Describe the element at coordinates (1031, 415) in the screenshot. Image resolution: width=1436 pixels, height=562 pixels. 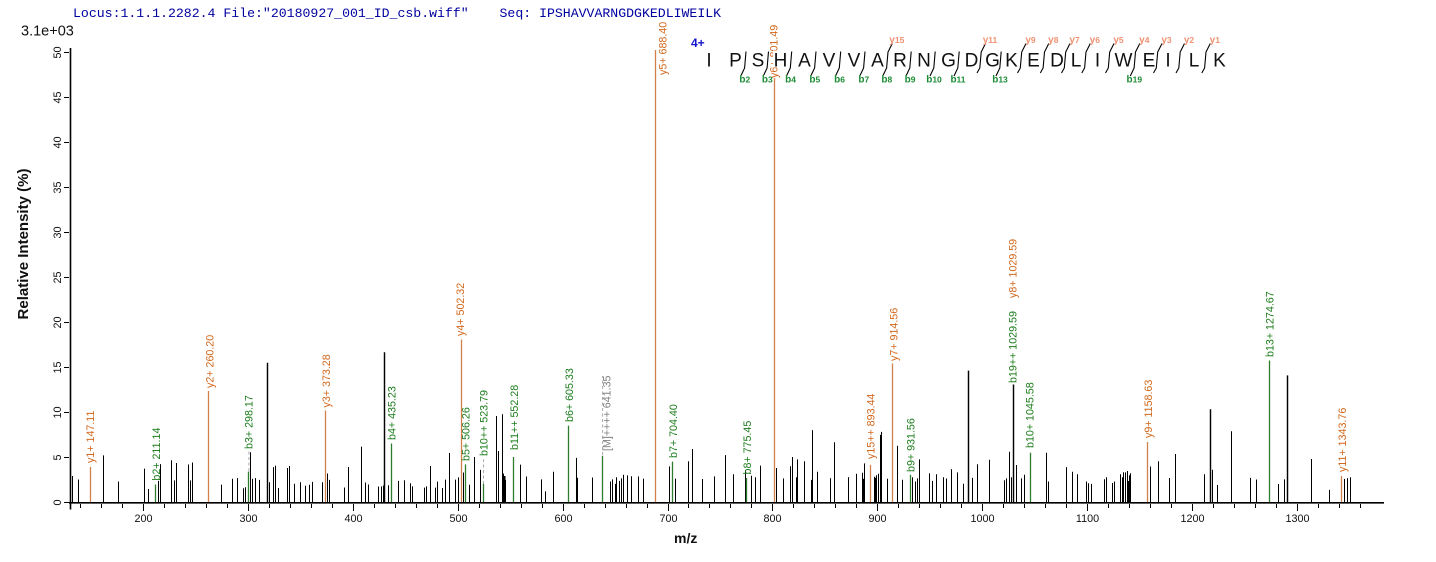
I see `svg-text: b10+ 1045.58` at that location.